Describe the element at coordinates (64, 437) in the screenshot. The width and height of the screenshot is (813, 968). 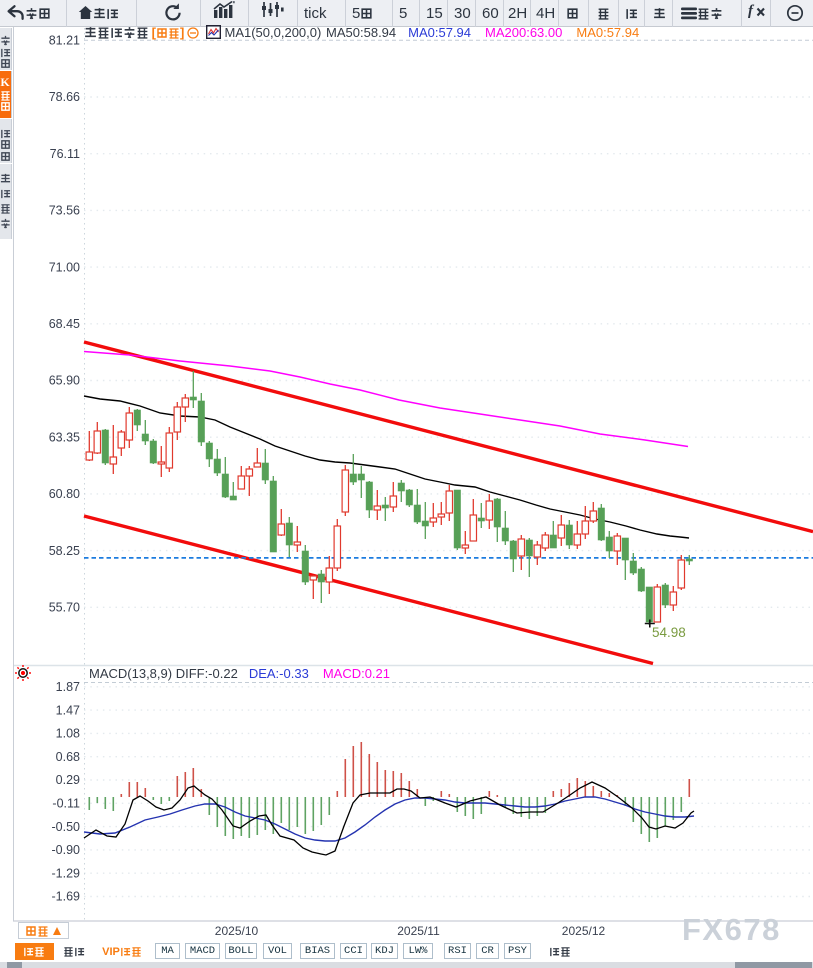
I see `svg-text: 63.35` at that location.